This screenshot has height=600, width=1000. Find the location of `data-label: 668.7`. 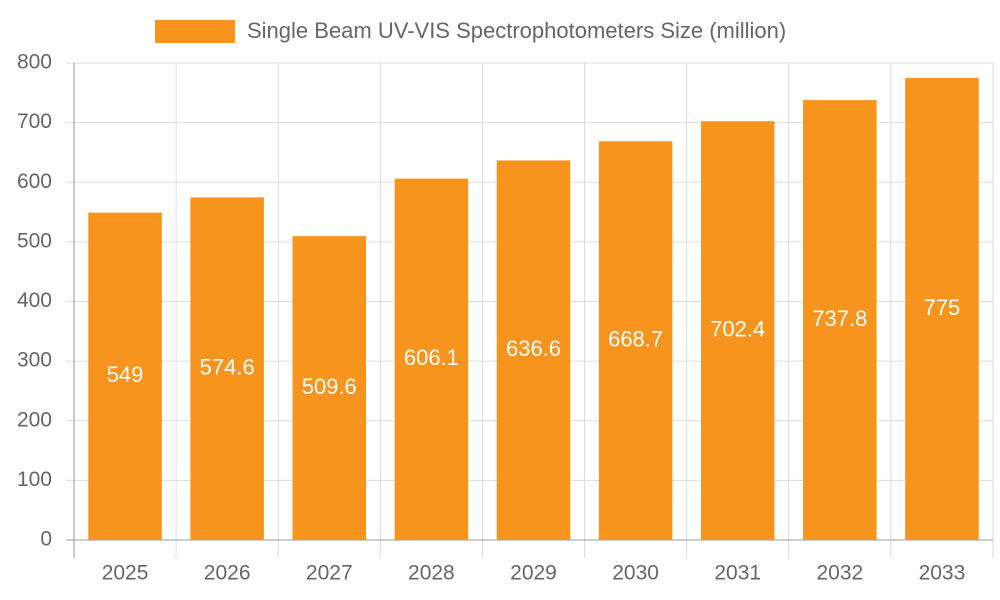

data-label: 668.7 is located at coordinates (635, 338).